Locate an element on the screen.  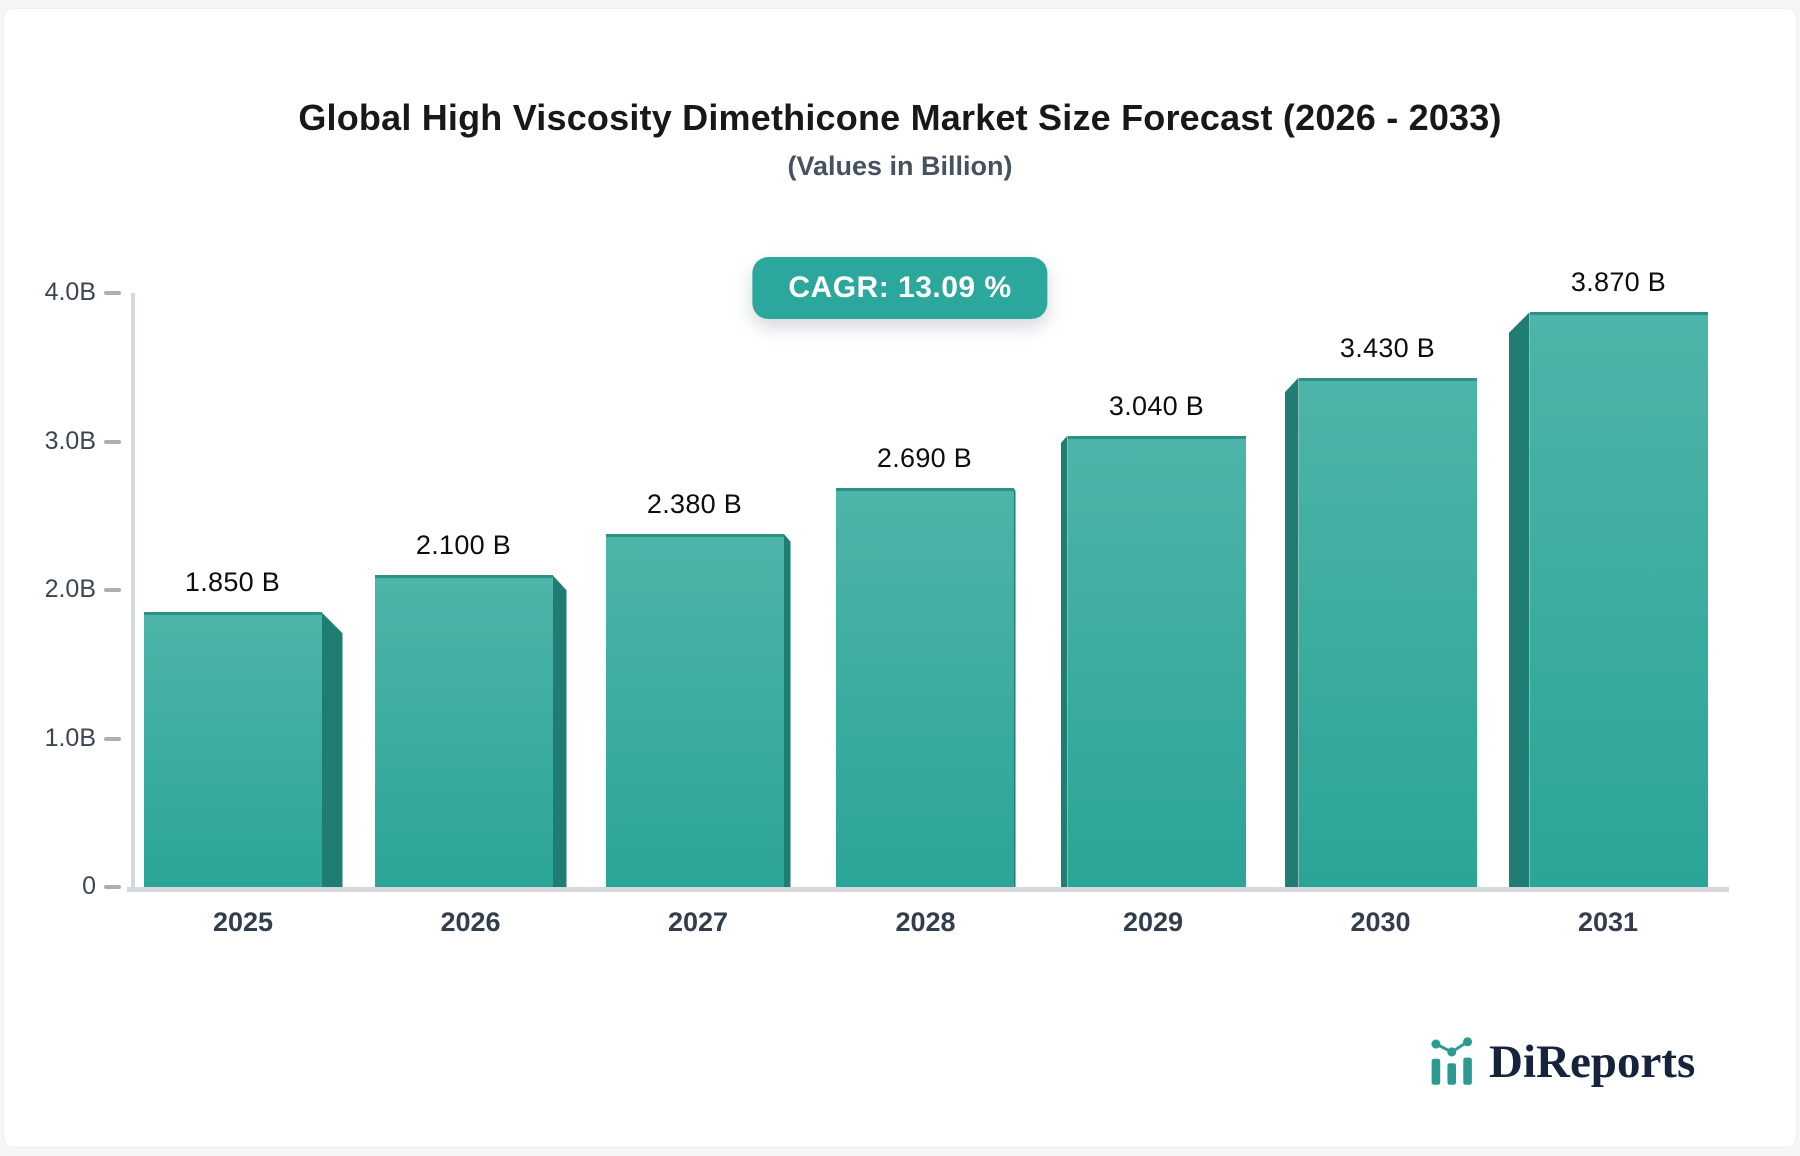
y-axis-line is located at coordinates (133, 592).